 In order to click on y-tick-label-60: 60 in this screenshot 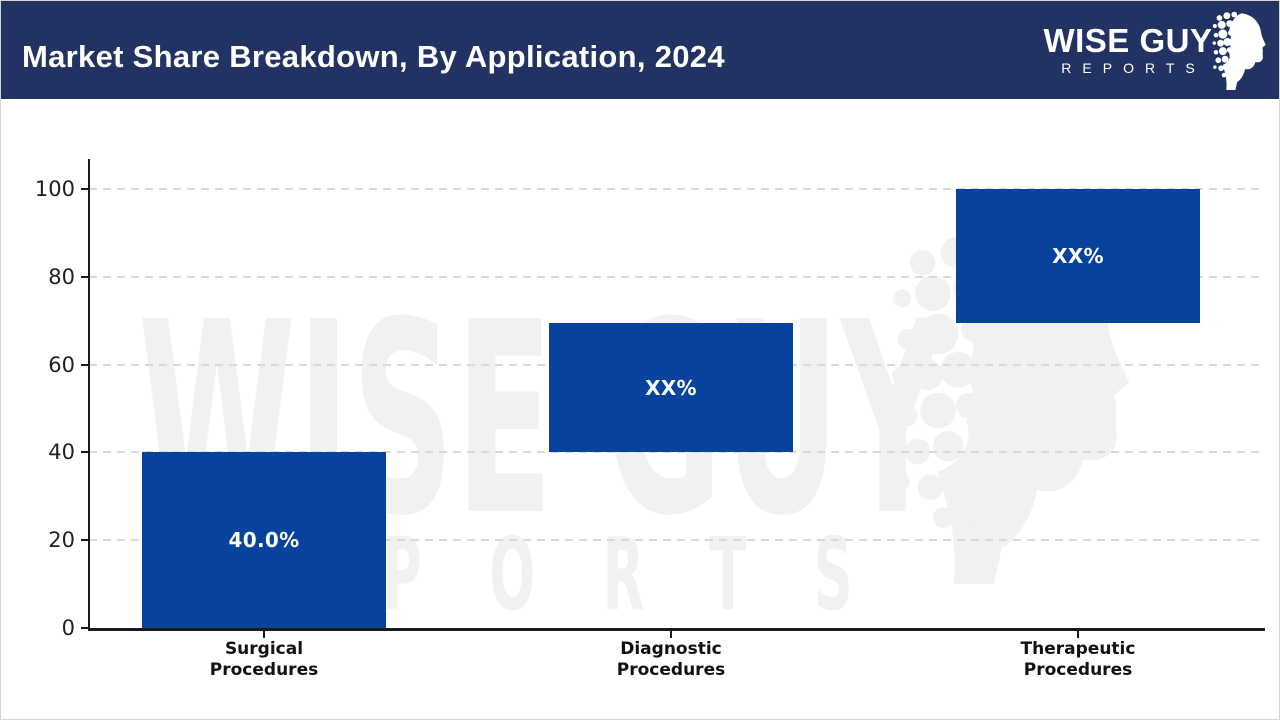, I will do `click(61, 364)`.